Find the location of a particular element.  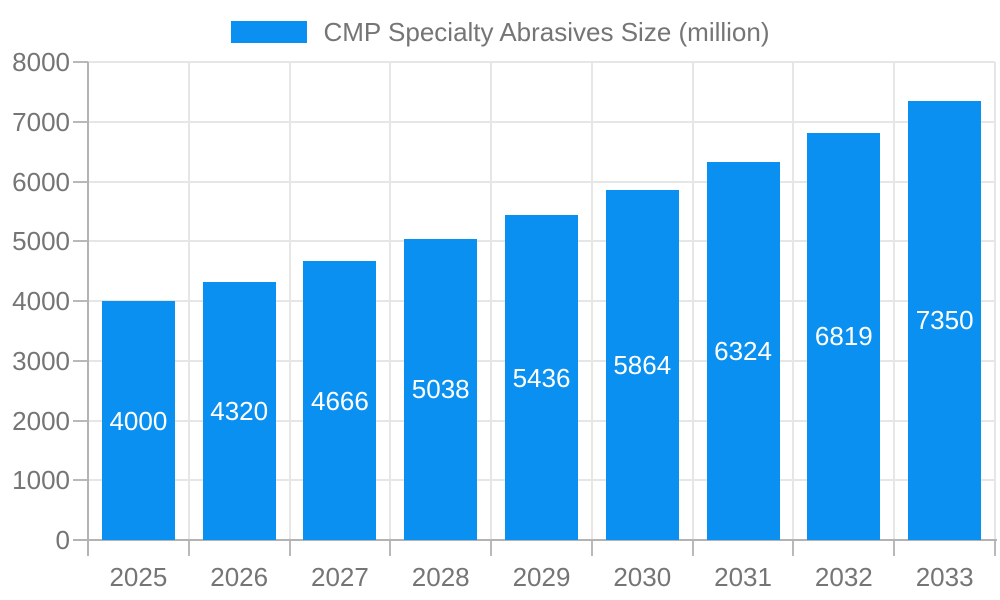

bar-value-label: 5864 is located at coordinates (642, 364).